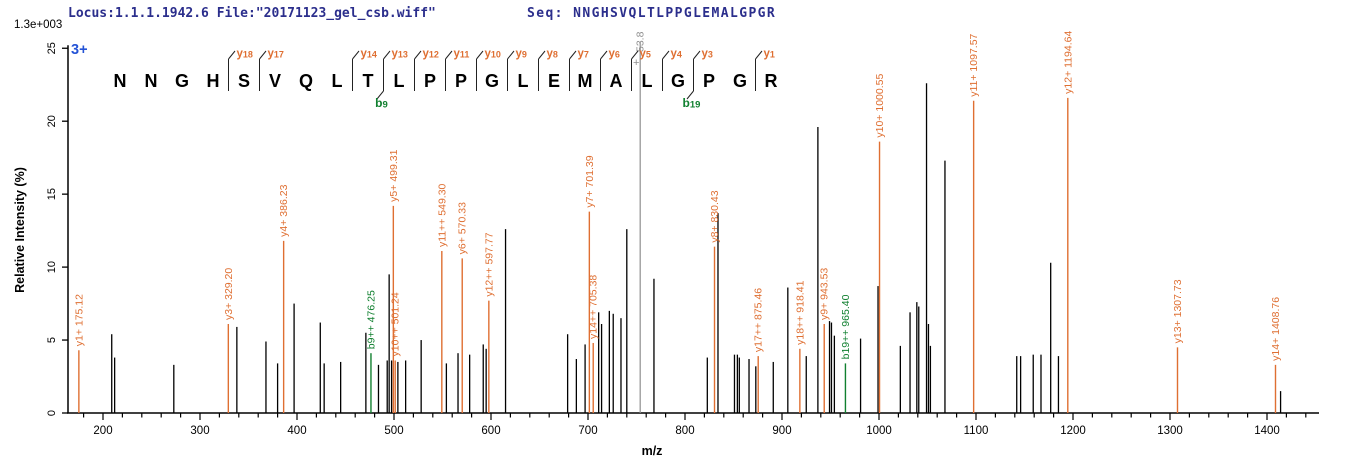  Describe the element at coordinates (825, 294) in the screenshot. I see `peak-label: y9+ 943.53` at that location.